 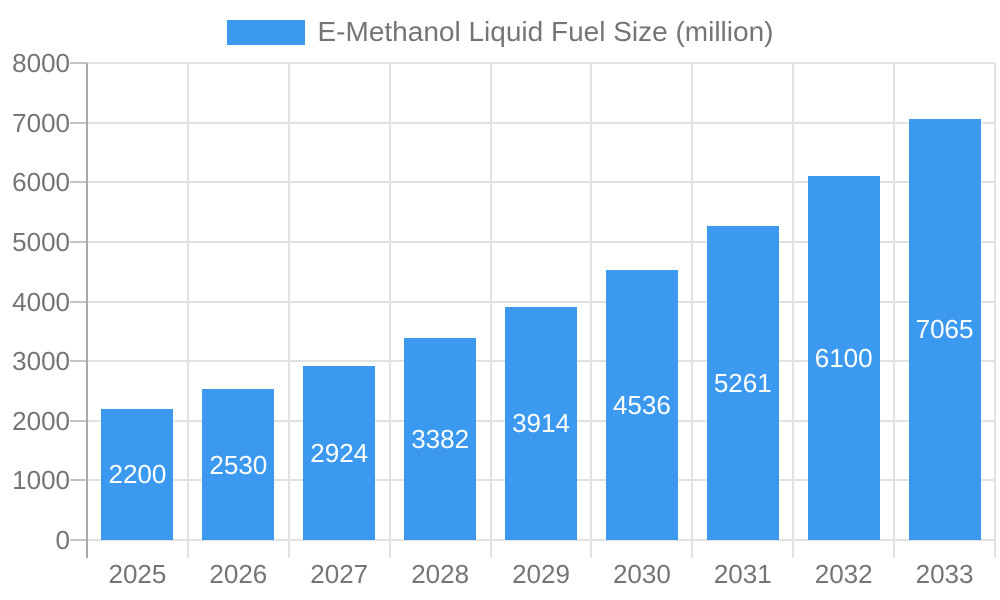 I want to click on bar-value-label: 3382, so click(x=440, y=439).